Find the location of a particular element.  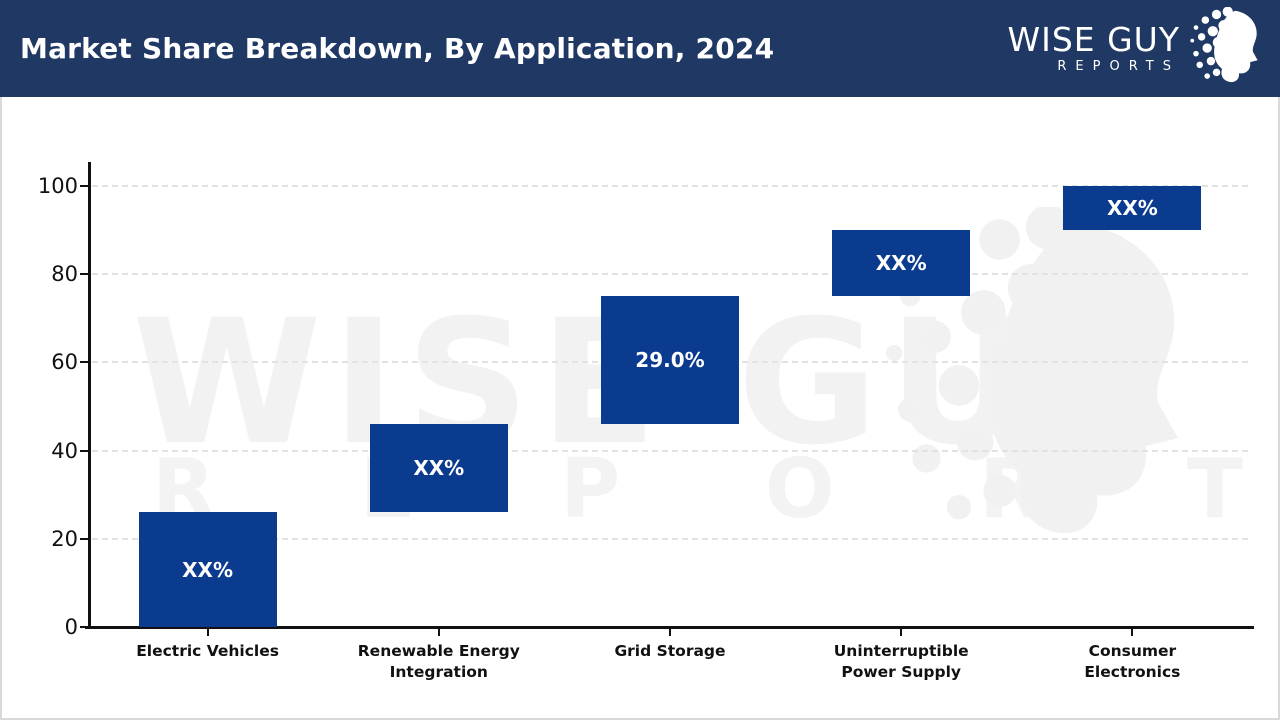

y-axis-line is located at coordinates (89, 395).